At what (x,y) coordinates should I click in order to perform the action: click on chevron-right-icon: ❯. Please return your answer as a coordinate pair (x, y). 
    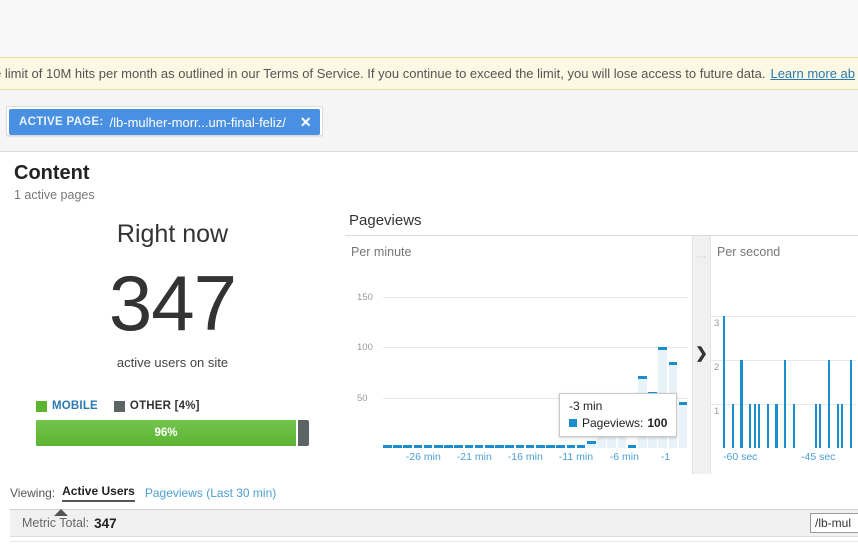
    Looking at the image, I should click on (701, 353).